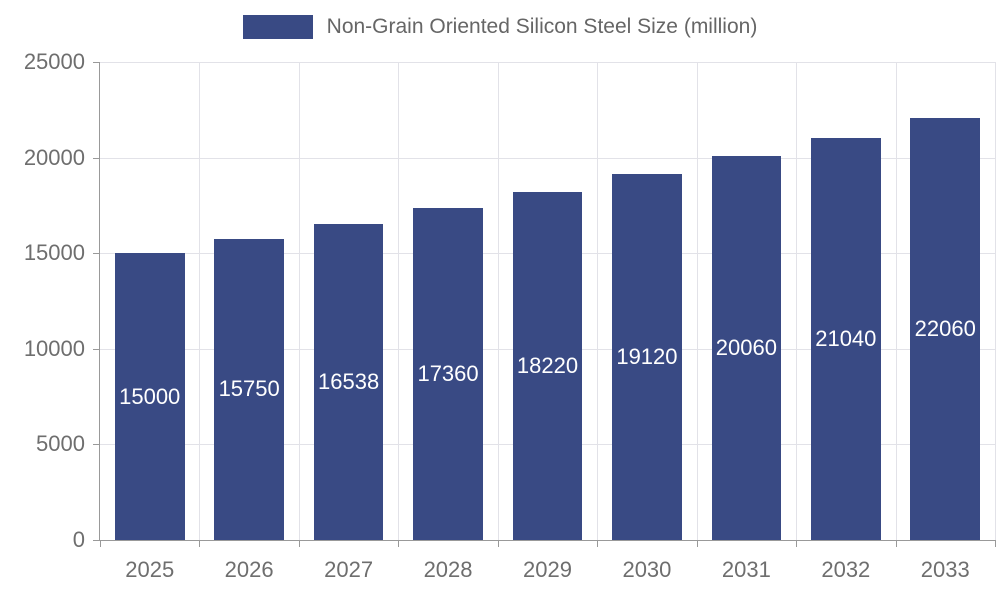 This screenshot has height=600, width=1000. I want to click on bar-value-label: 20060, so click(746, 348).